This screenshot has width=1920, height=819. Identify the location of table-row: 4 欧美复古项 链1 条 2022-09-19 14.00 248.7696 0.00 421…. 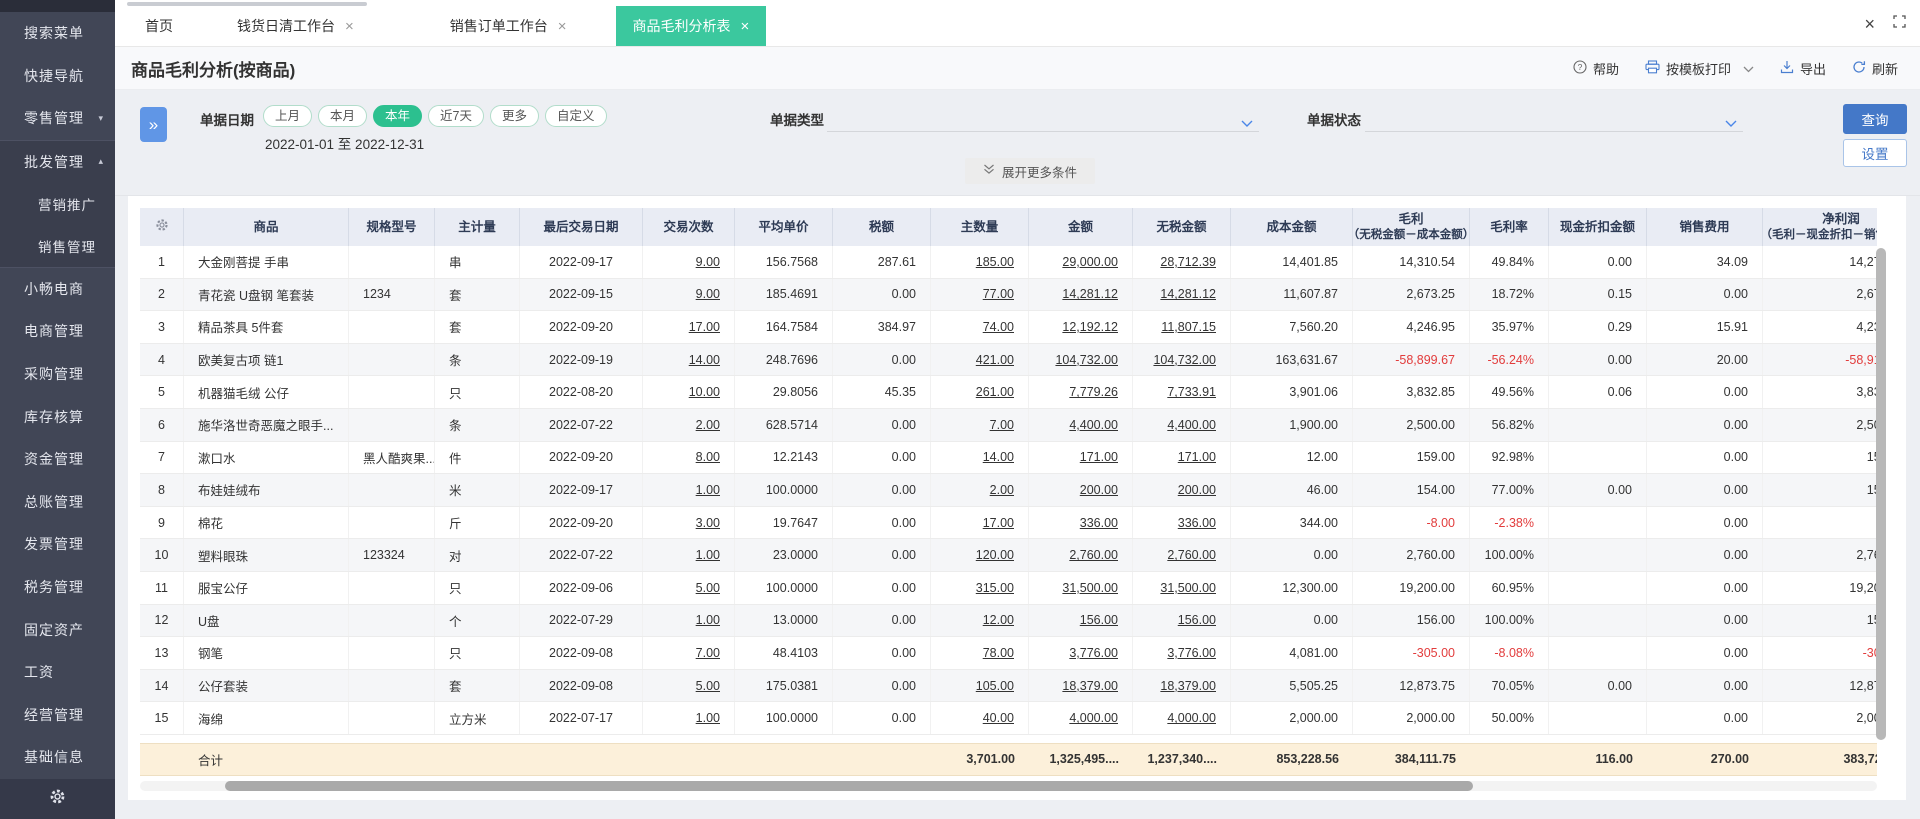
(1008, 360).